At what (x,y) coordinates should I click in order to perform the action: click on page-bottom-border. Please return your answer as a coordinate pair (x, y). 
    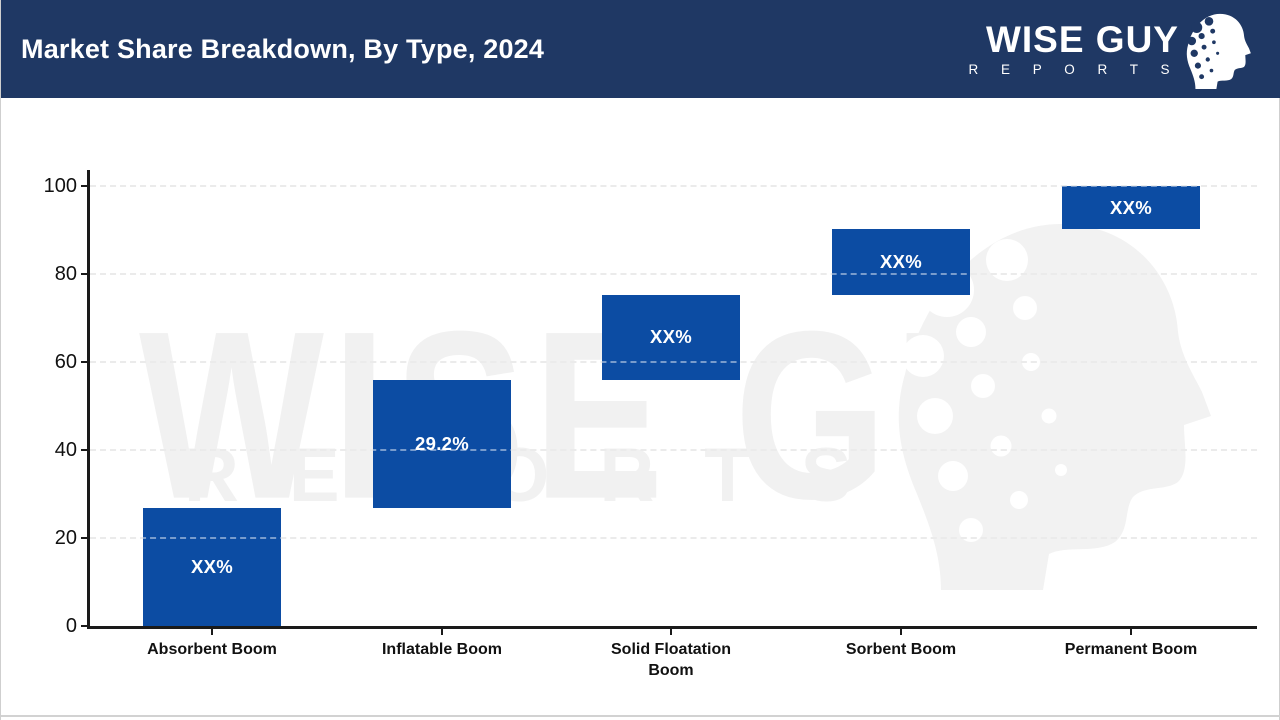
    Looking at the image, I should click on (640, 716).